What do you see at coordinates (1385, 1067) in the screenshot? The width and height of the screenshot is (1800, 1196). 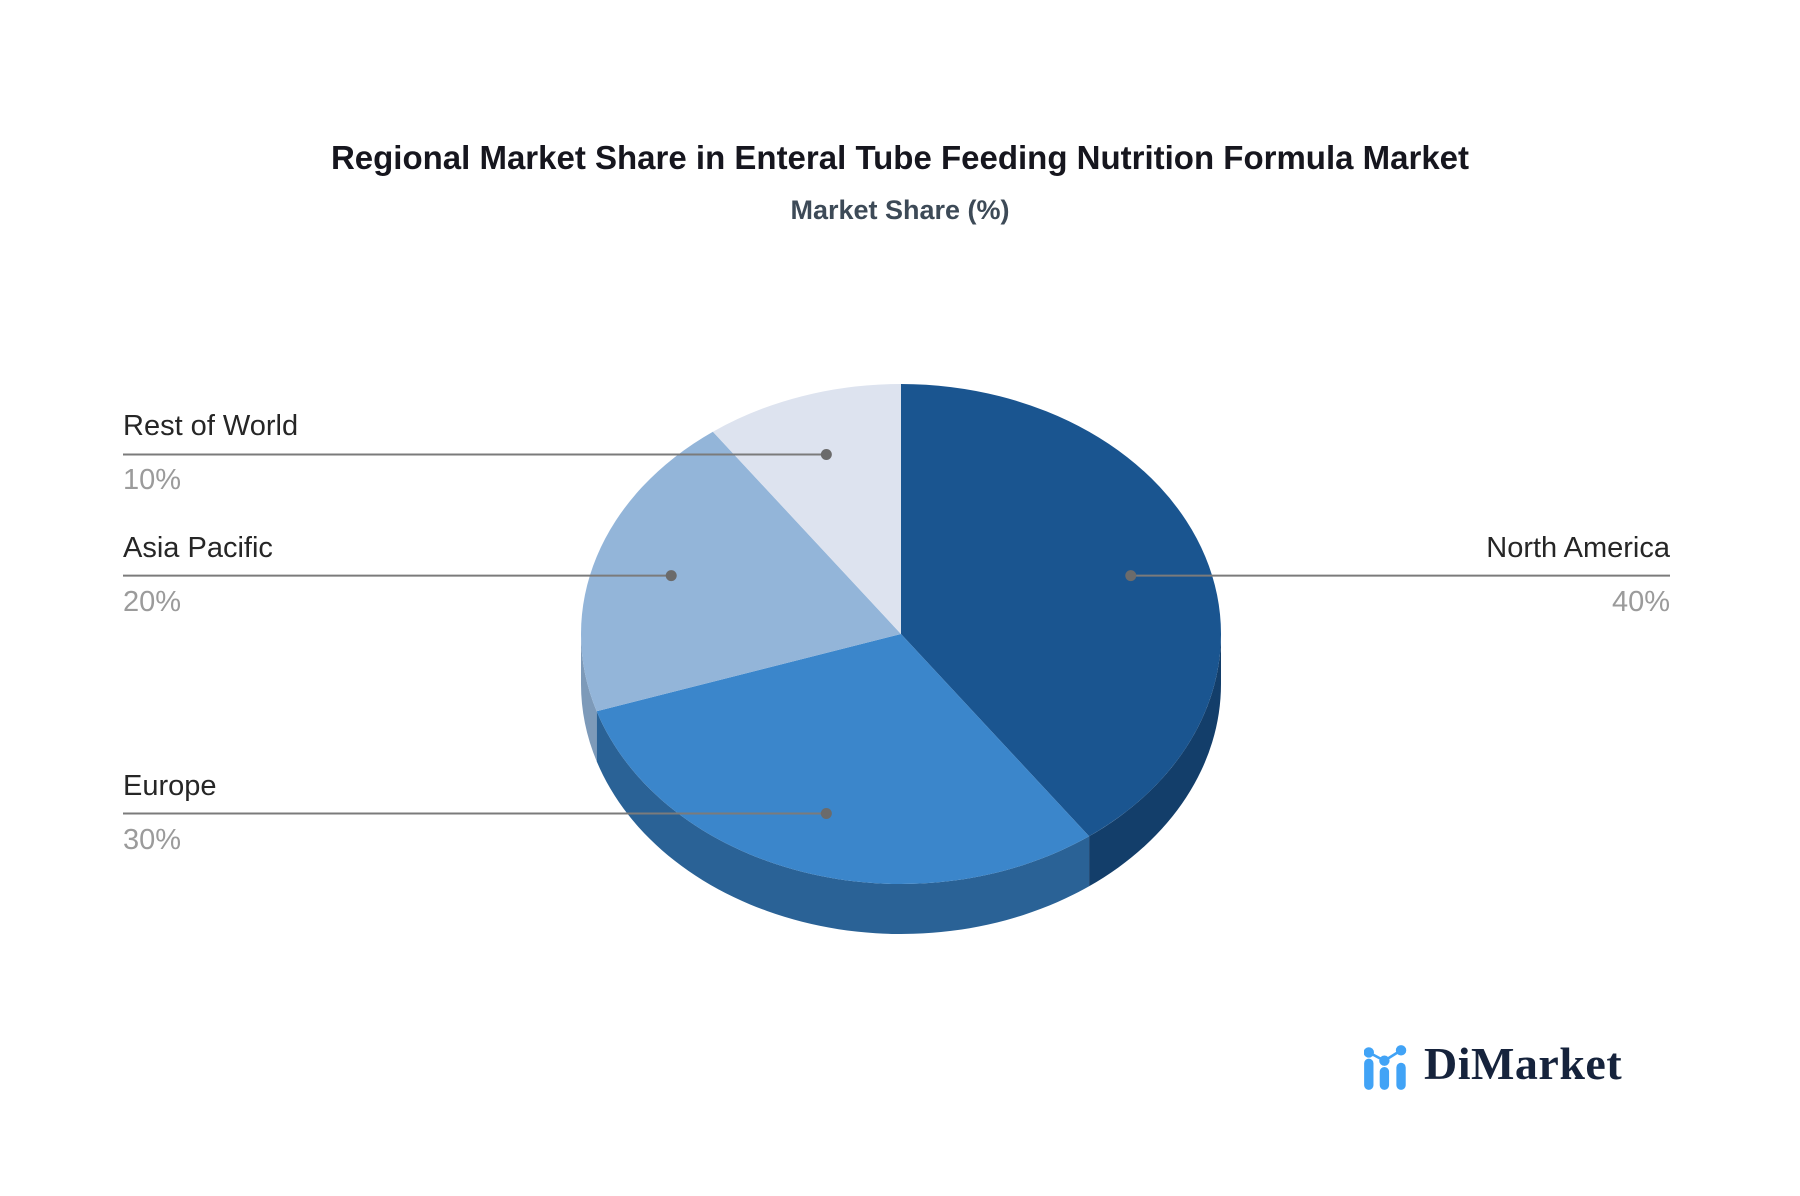 I see `bar-chart-logo-icon` at bounding box center [1385, 1067].